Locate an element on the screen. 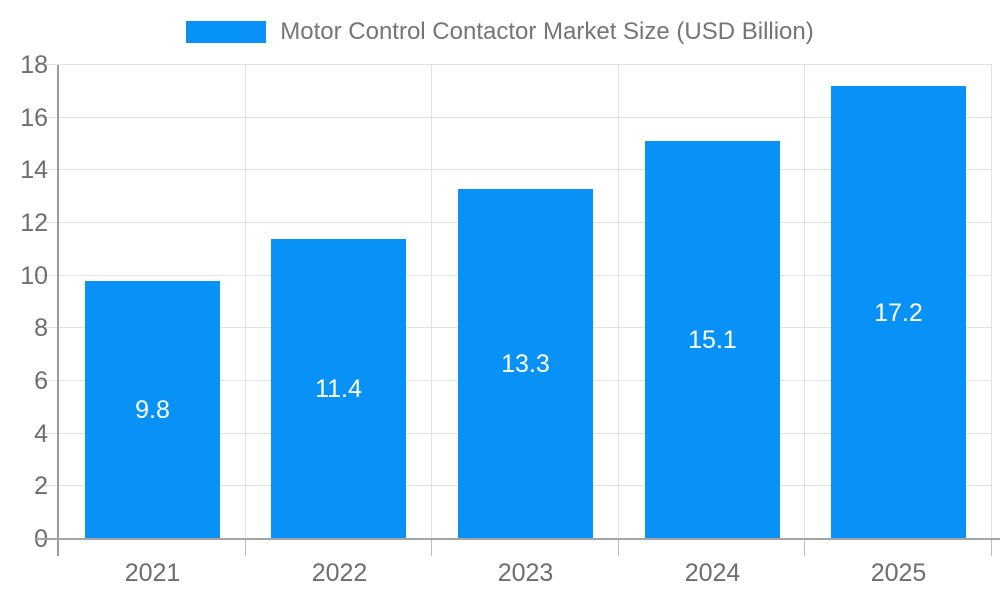 Image resolution: width=1000 pixels, height=600 pixels. x-tick-label: 2022 is located at coordinates (339, 573).